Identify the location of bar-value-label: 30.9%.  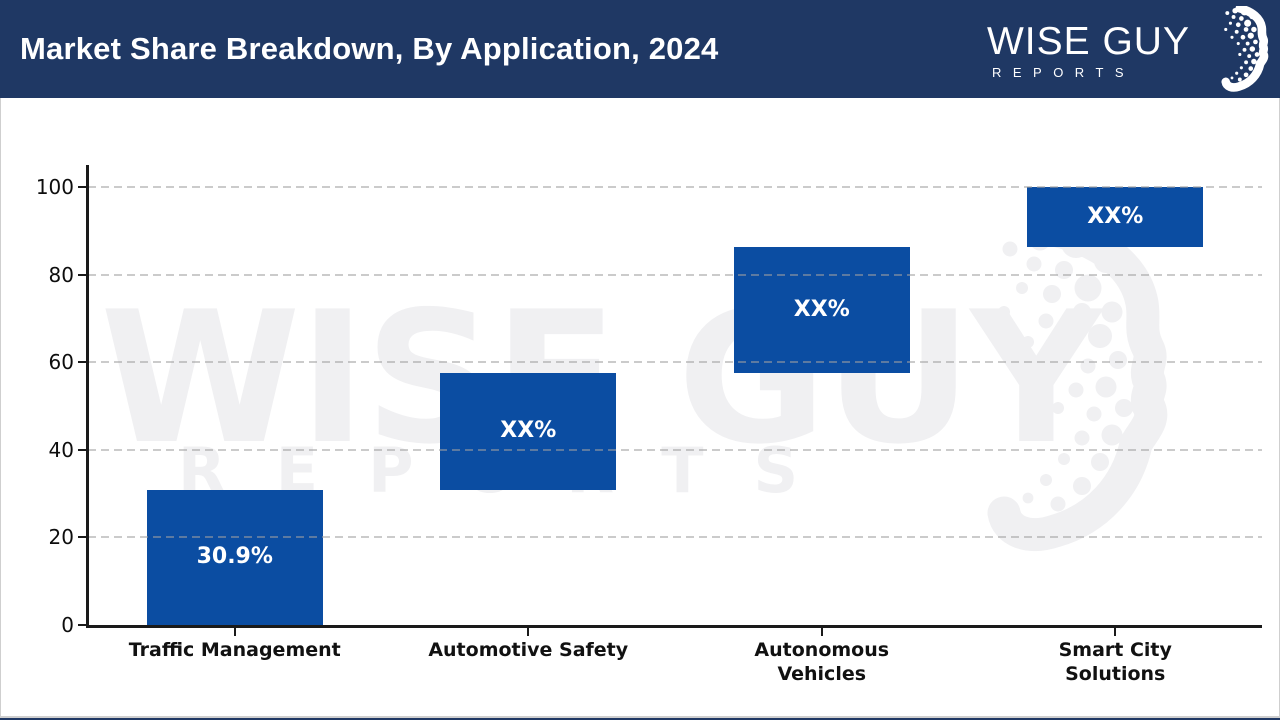
(234, 557).